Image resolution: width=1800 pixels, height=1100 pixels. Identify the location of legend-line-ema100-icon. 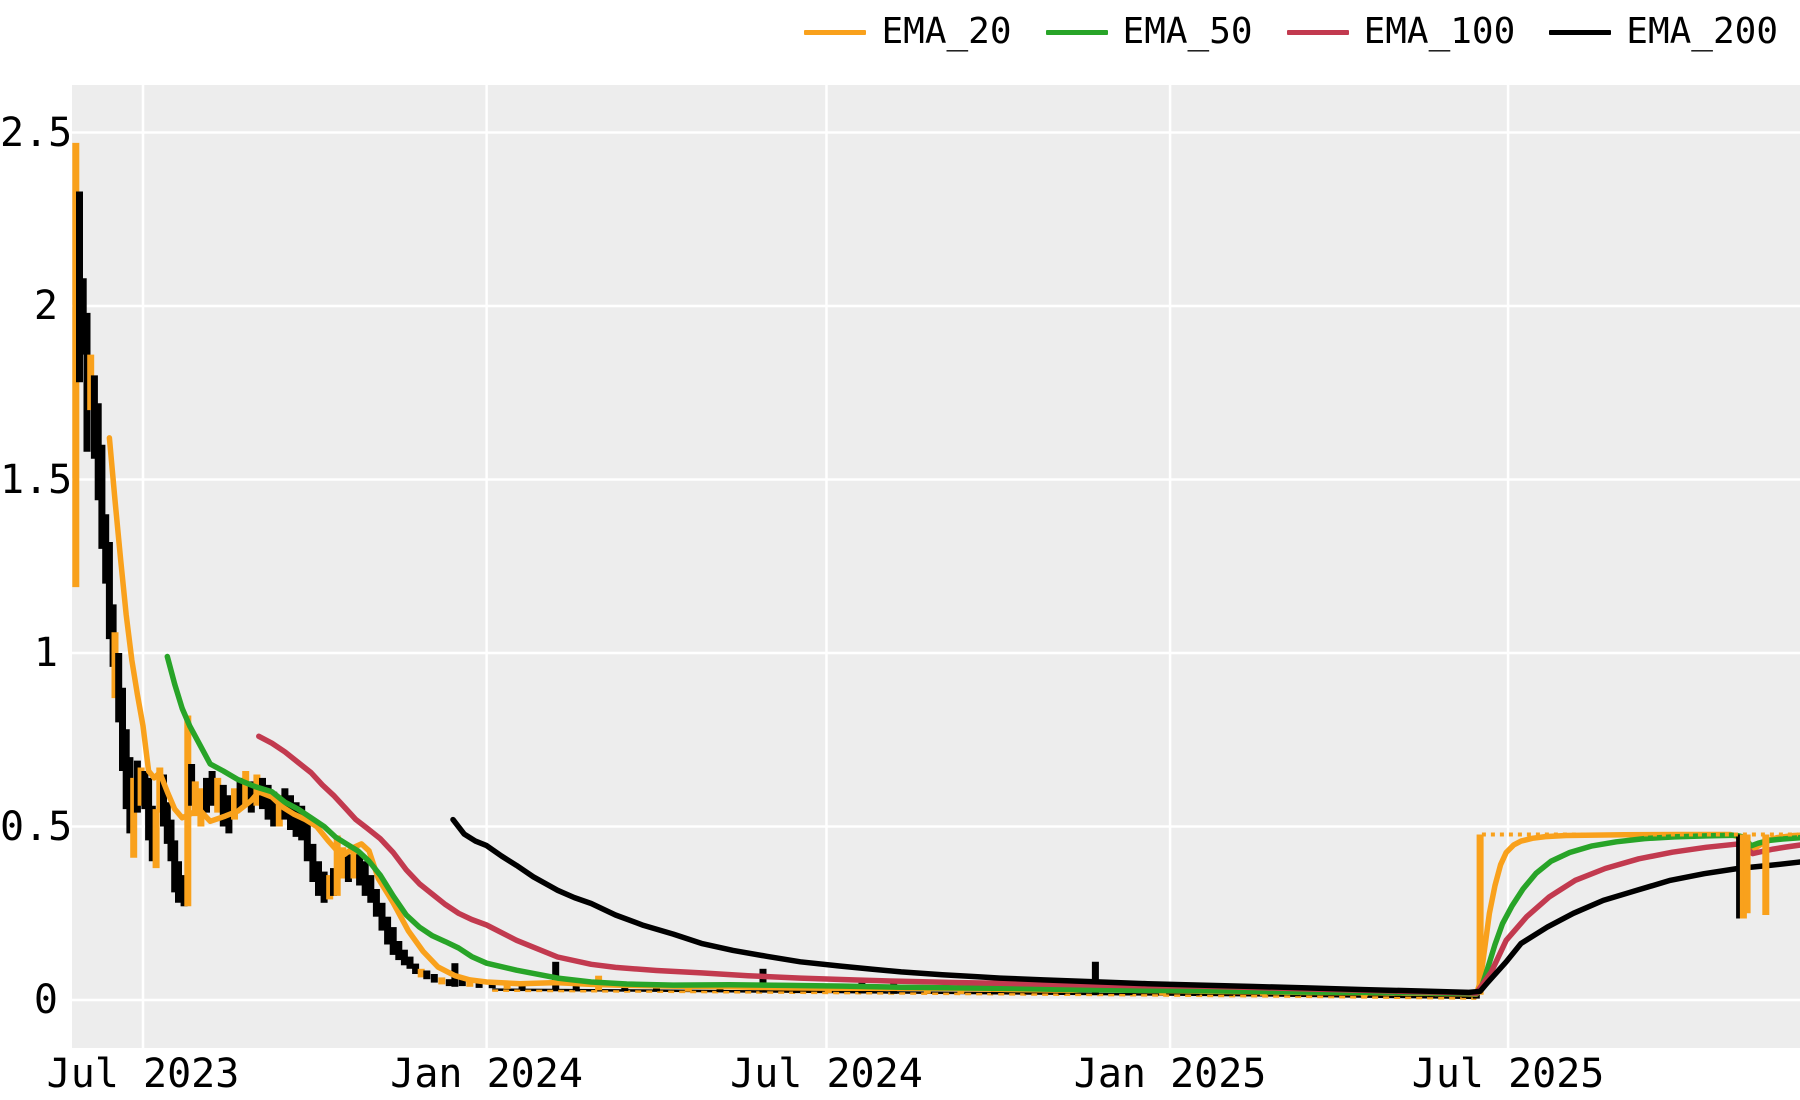
(1317, 32).